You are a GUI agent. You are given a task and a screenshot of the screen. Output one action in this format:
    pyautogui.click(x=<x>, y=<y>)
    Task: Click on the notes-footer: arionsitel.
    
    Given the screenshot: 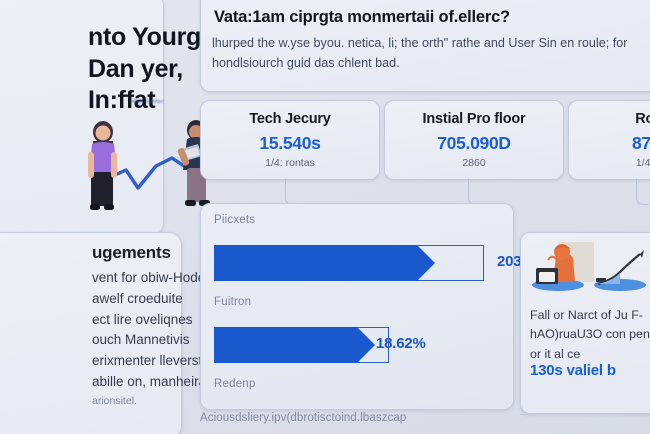 What is the action you would take?
    pyautogui.click(x=114, y=400)
    